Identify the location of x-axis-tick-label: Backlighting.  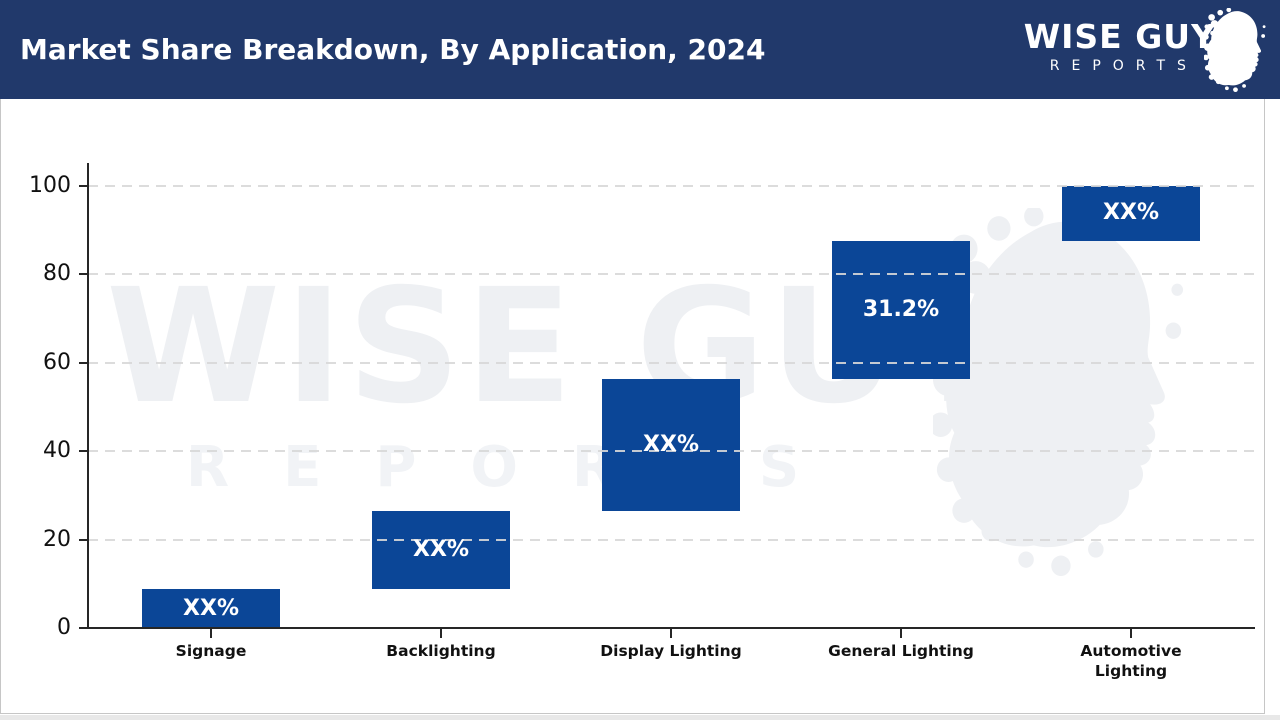
(441, 651).